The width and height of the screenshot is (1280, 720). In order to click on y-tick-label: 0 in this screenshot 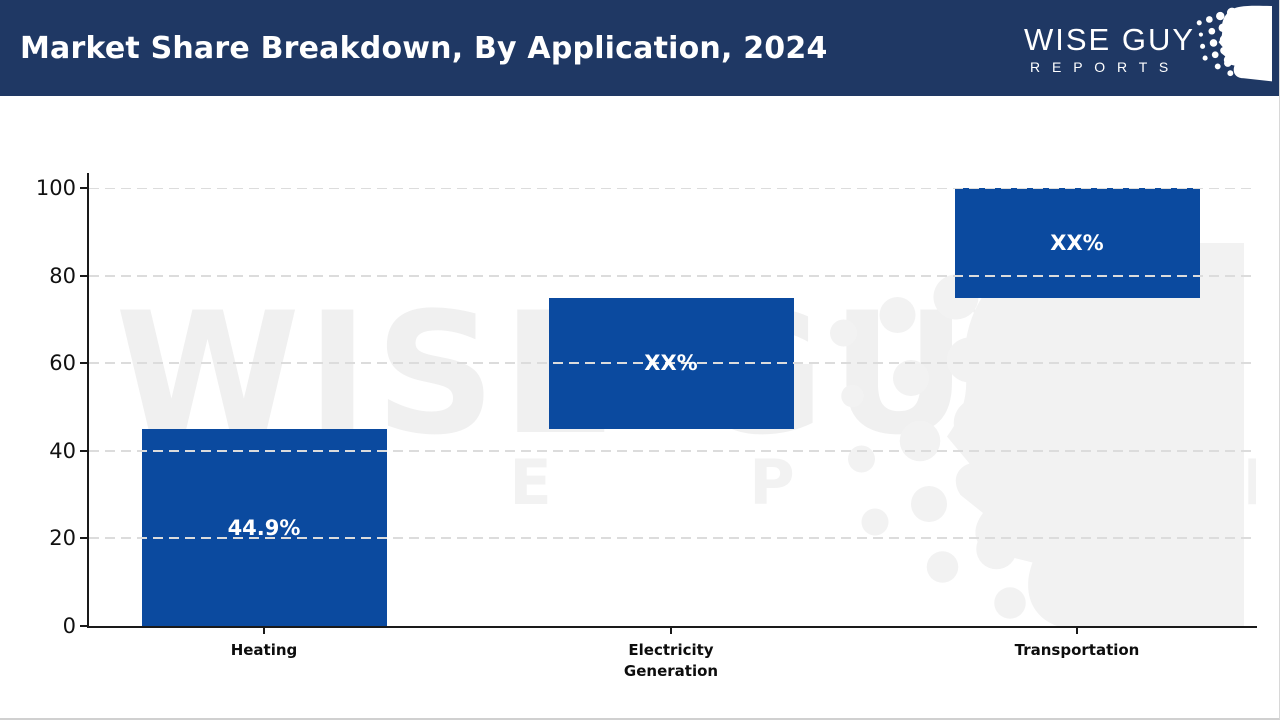, I will do `click(69, 626)`.